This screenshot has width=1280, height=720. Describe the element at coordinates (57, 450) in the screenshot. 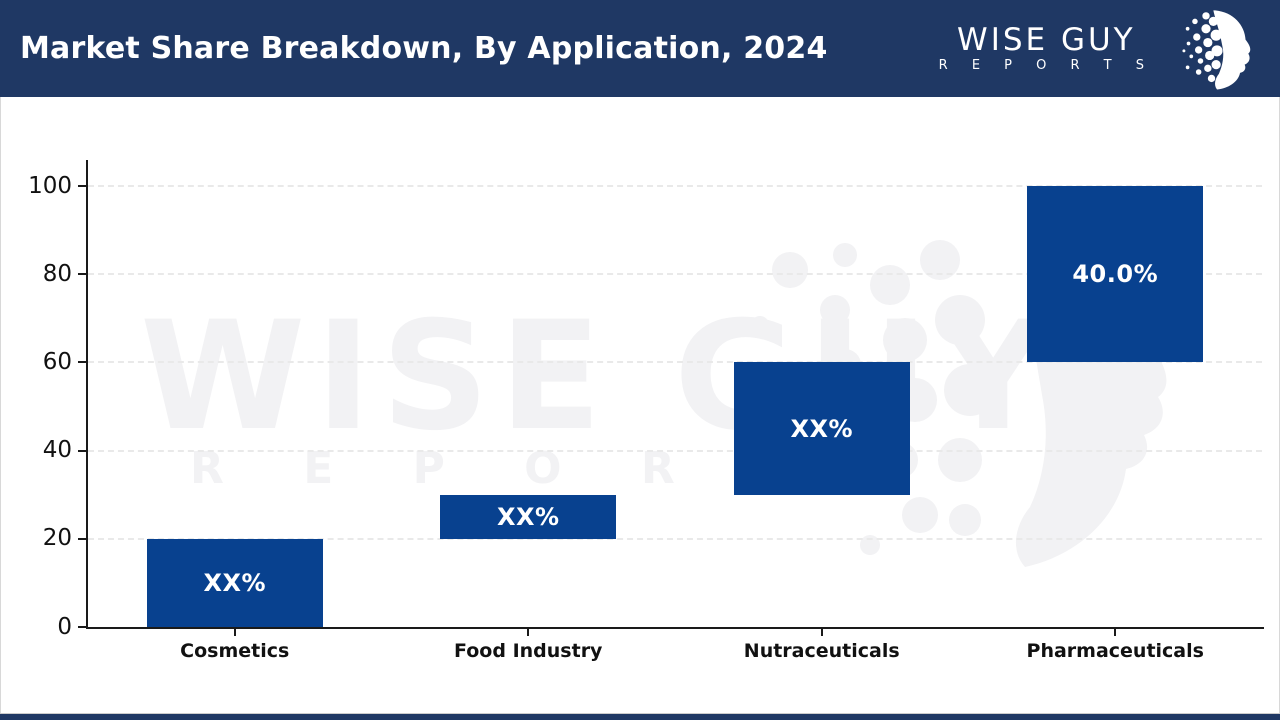

I see `y-tick-label: 40` at that location.